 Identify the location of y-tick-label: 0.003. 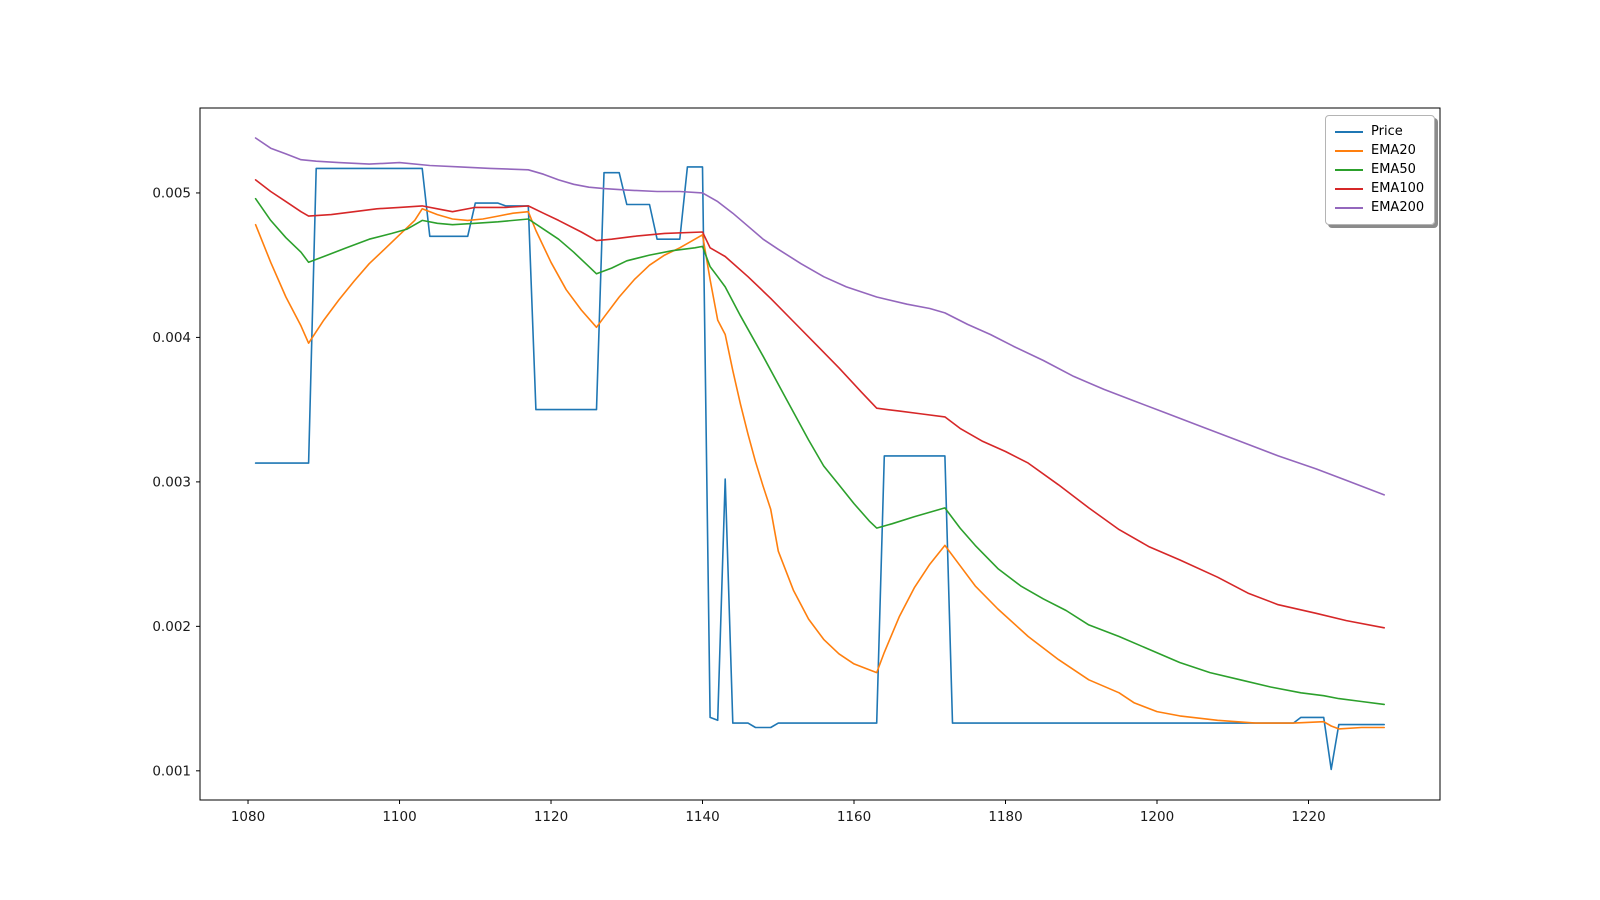
(171, 482).